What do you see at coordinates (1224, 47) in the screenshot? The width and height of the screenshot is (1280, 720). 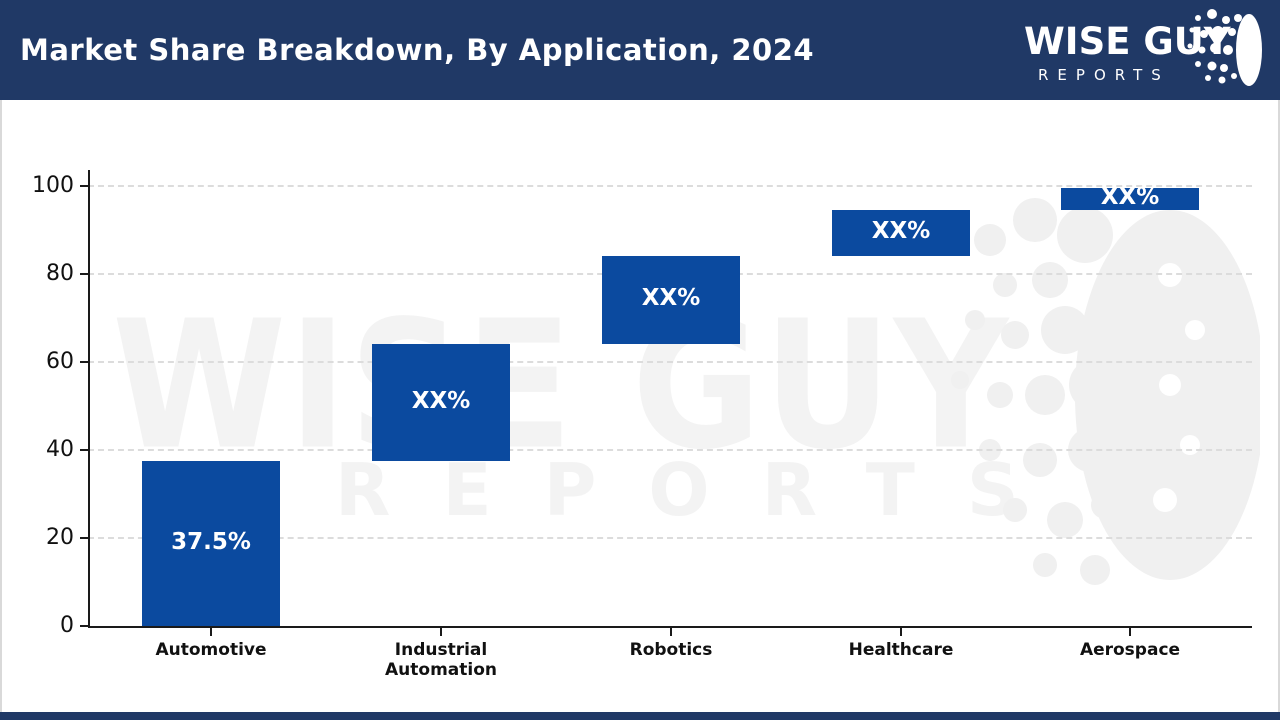 I see `logo-face-dots` at bounding box center [1224, 47].